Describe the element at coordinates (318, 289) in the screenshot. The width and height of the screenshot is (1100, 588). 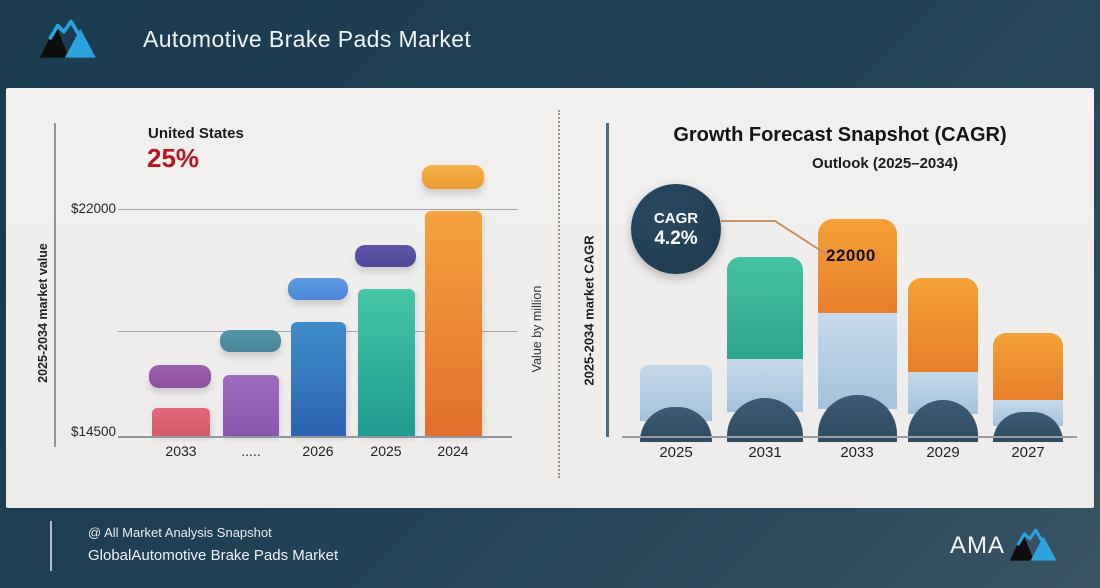
I see `bar-cap-2026` at that location.